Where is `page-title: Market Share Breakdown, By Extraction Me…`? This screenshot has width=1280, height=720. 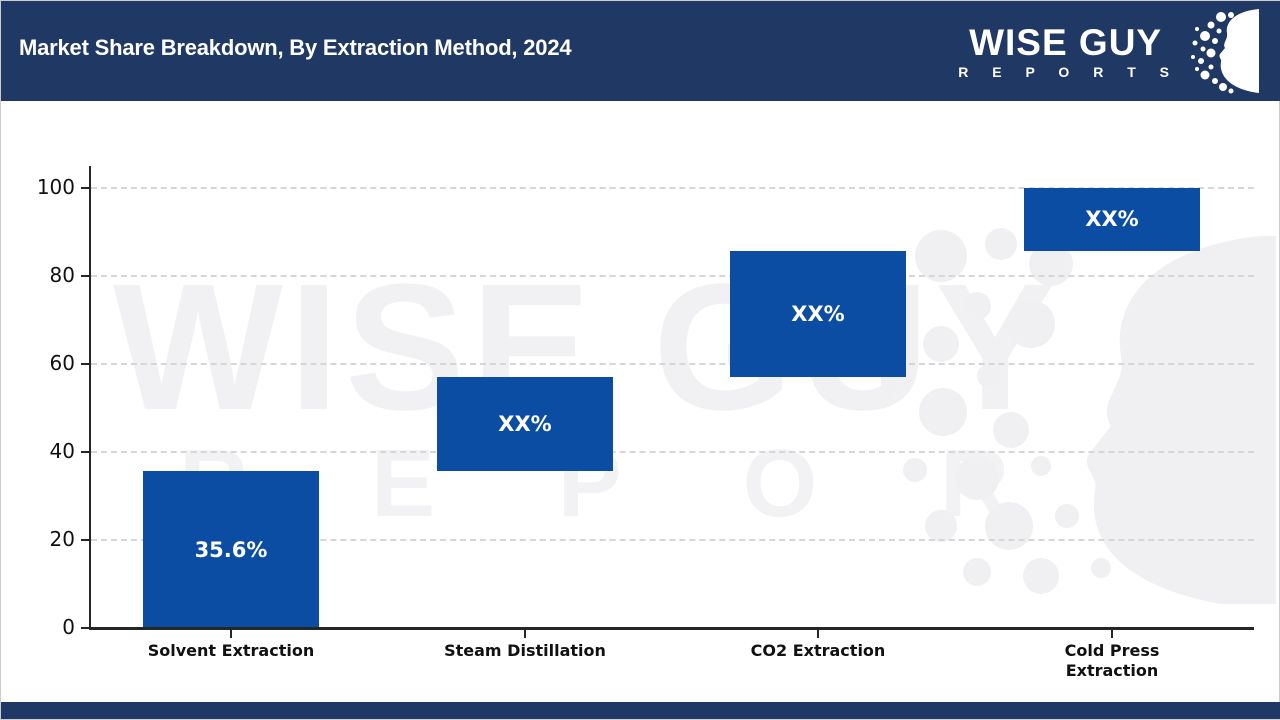
page-title: Market Share Breakdown, By Extraction Me… is located at coordinates (295, 47).